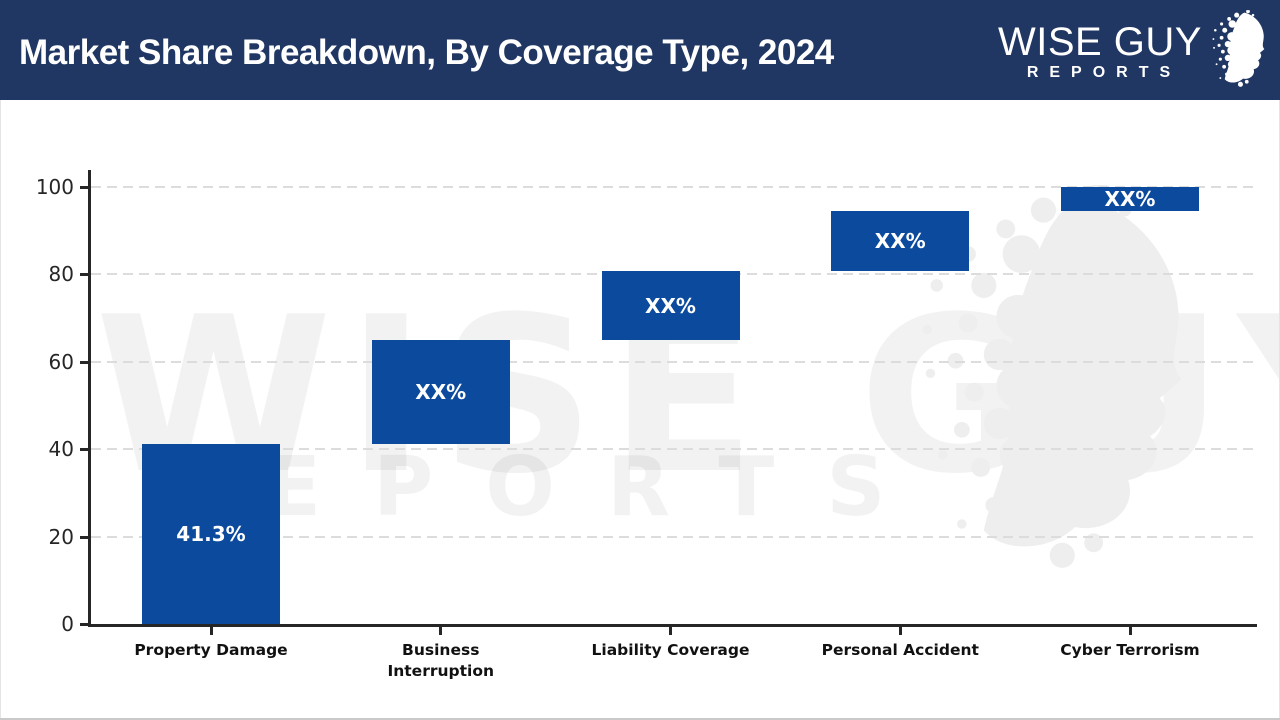 This screenshot has height=720, width=1280. Describe the element at coordinates (640, 719) in the screenshot. I see `bottom-divider` at that location.